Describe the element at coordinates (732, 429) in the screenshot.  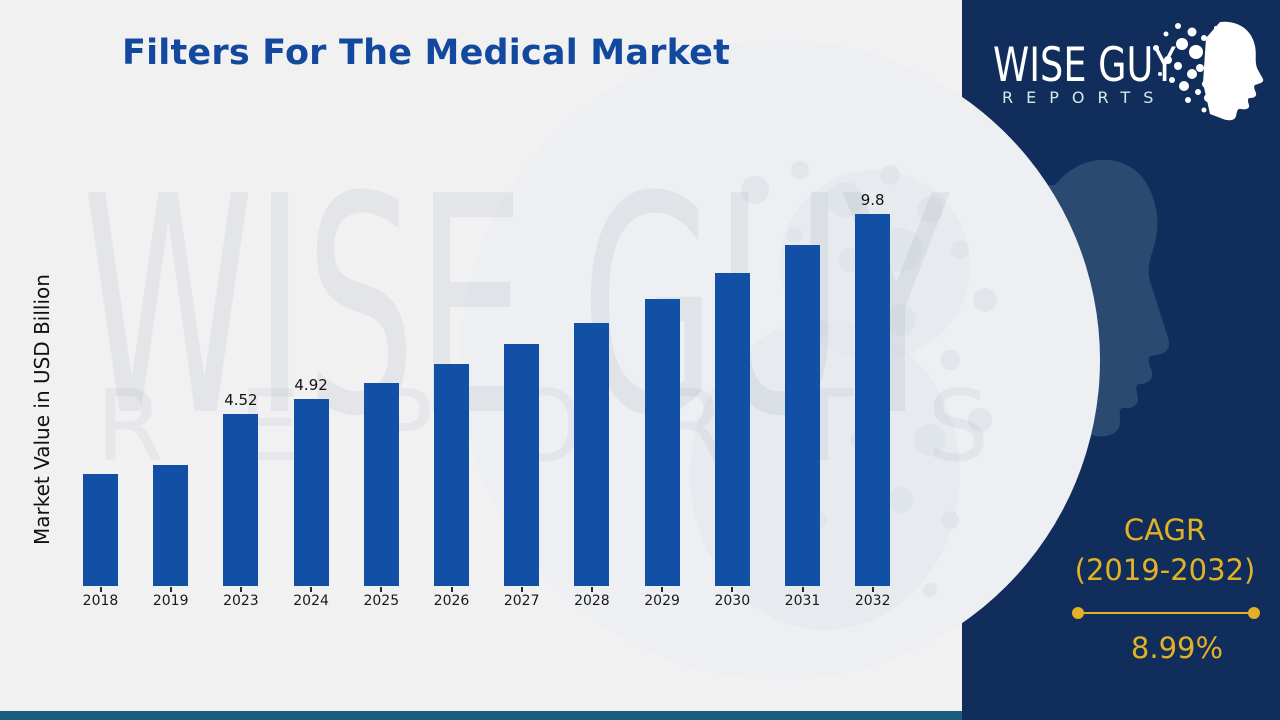
I see `bar-2030` at that location.